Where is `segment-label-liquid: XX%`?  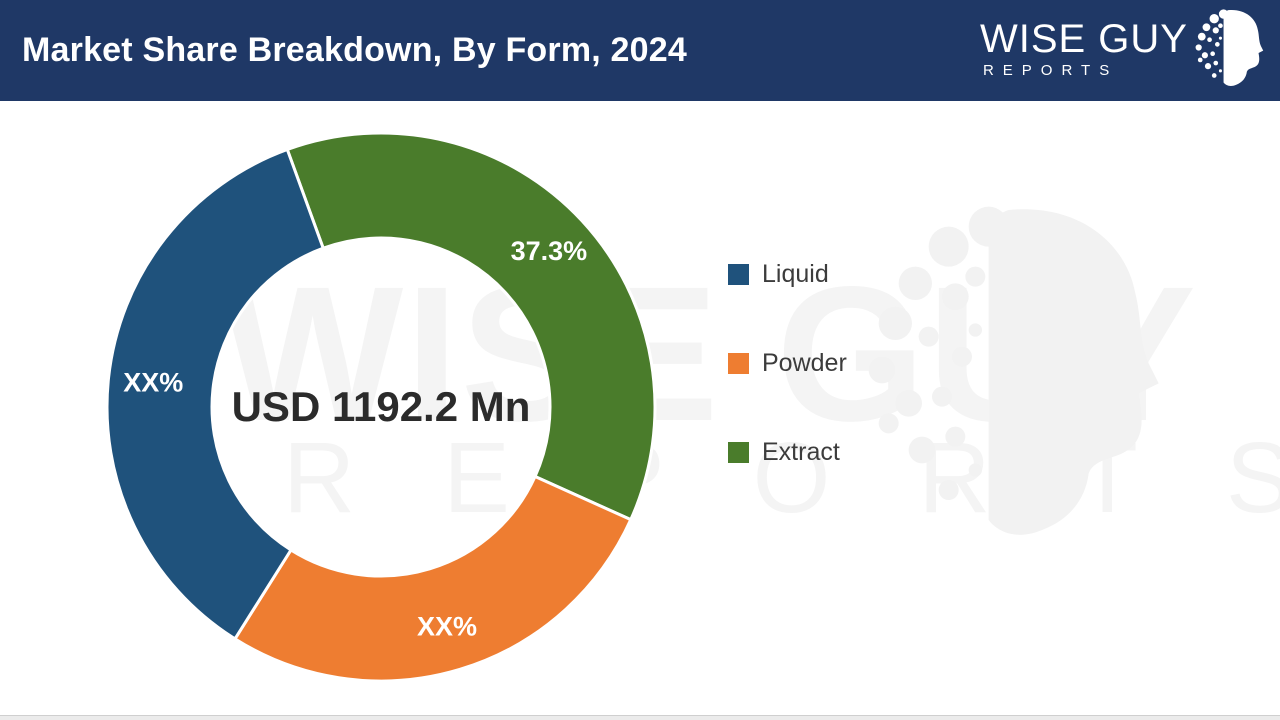
segment-label-liquid: XX% is located at coordinates (153, 383).